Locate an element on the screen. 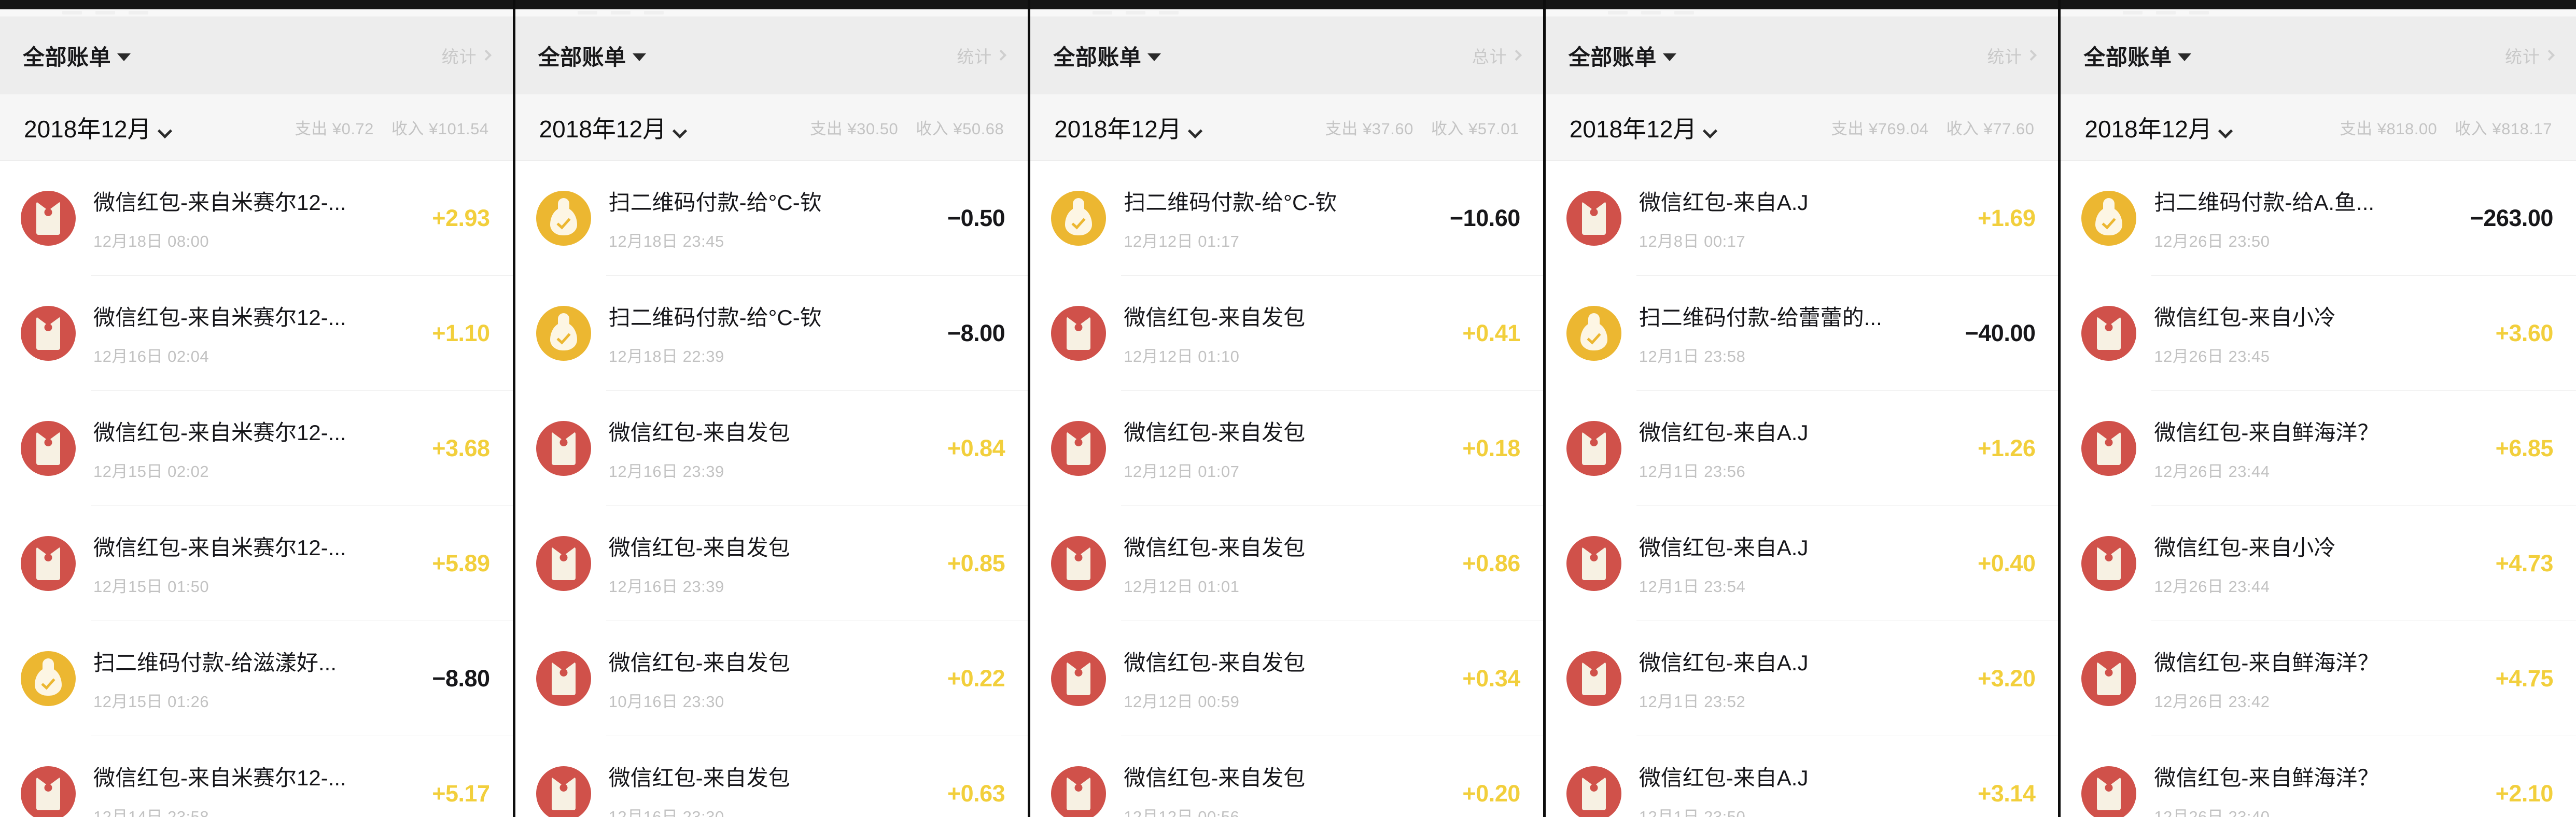 The image size is (2576, 817). transaction-row: 微信红包-来自米赛尔12-... 12月14日 23:58 +5.17 is located at coordinates (256, 776).